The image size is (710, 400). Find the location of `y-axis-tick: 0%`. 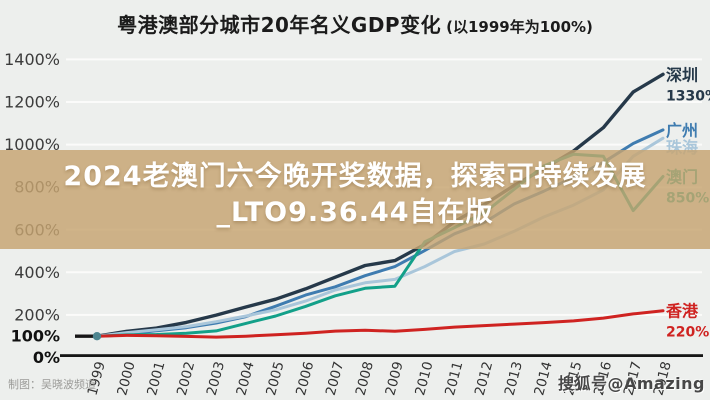

y-axis-tick: 0% is located at coordinates (46, 357).